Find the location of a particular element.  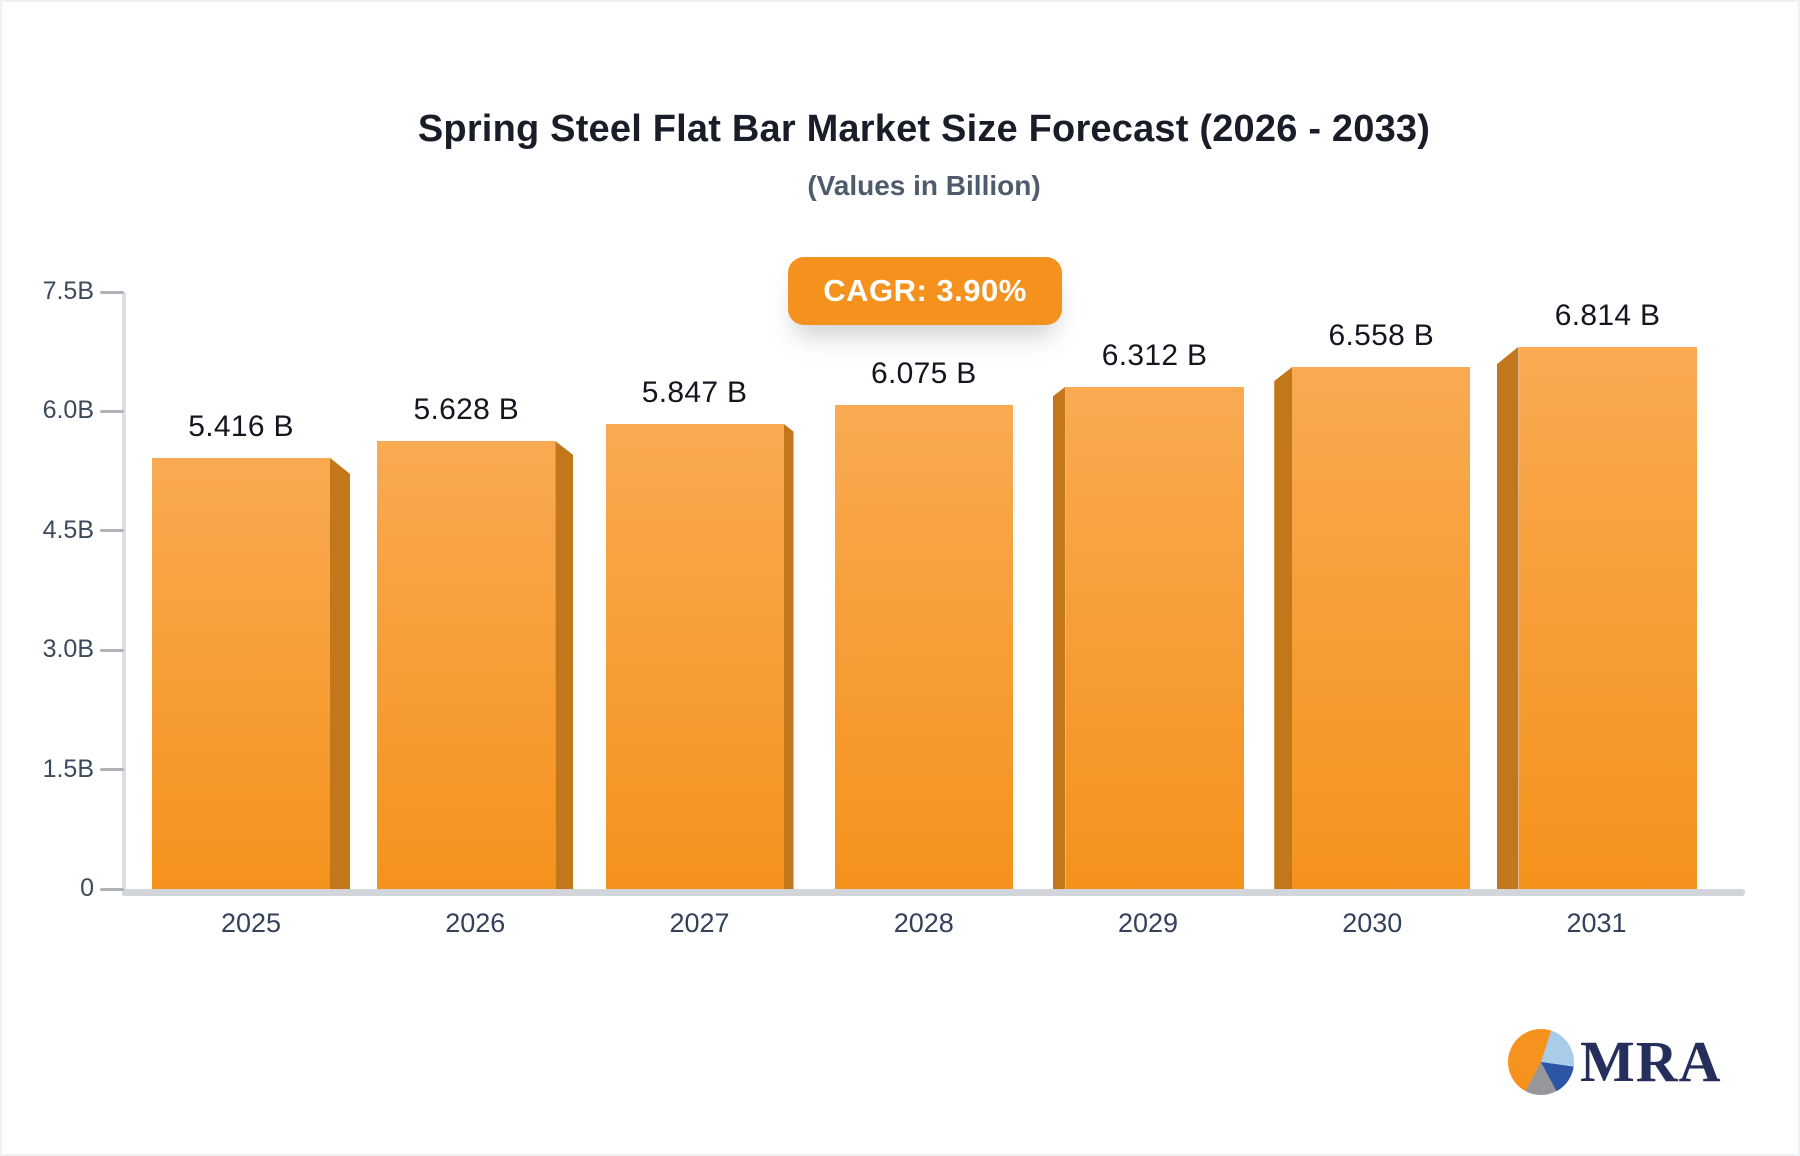

y-tick-label: 0 is located at coordinates (87, 888).